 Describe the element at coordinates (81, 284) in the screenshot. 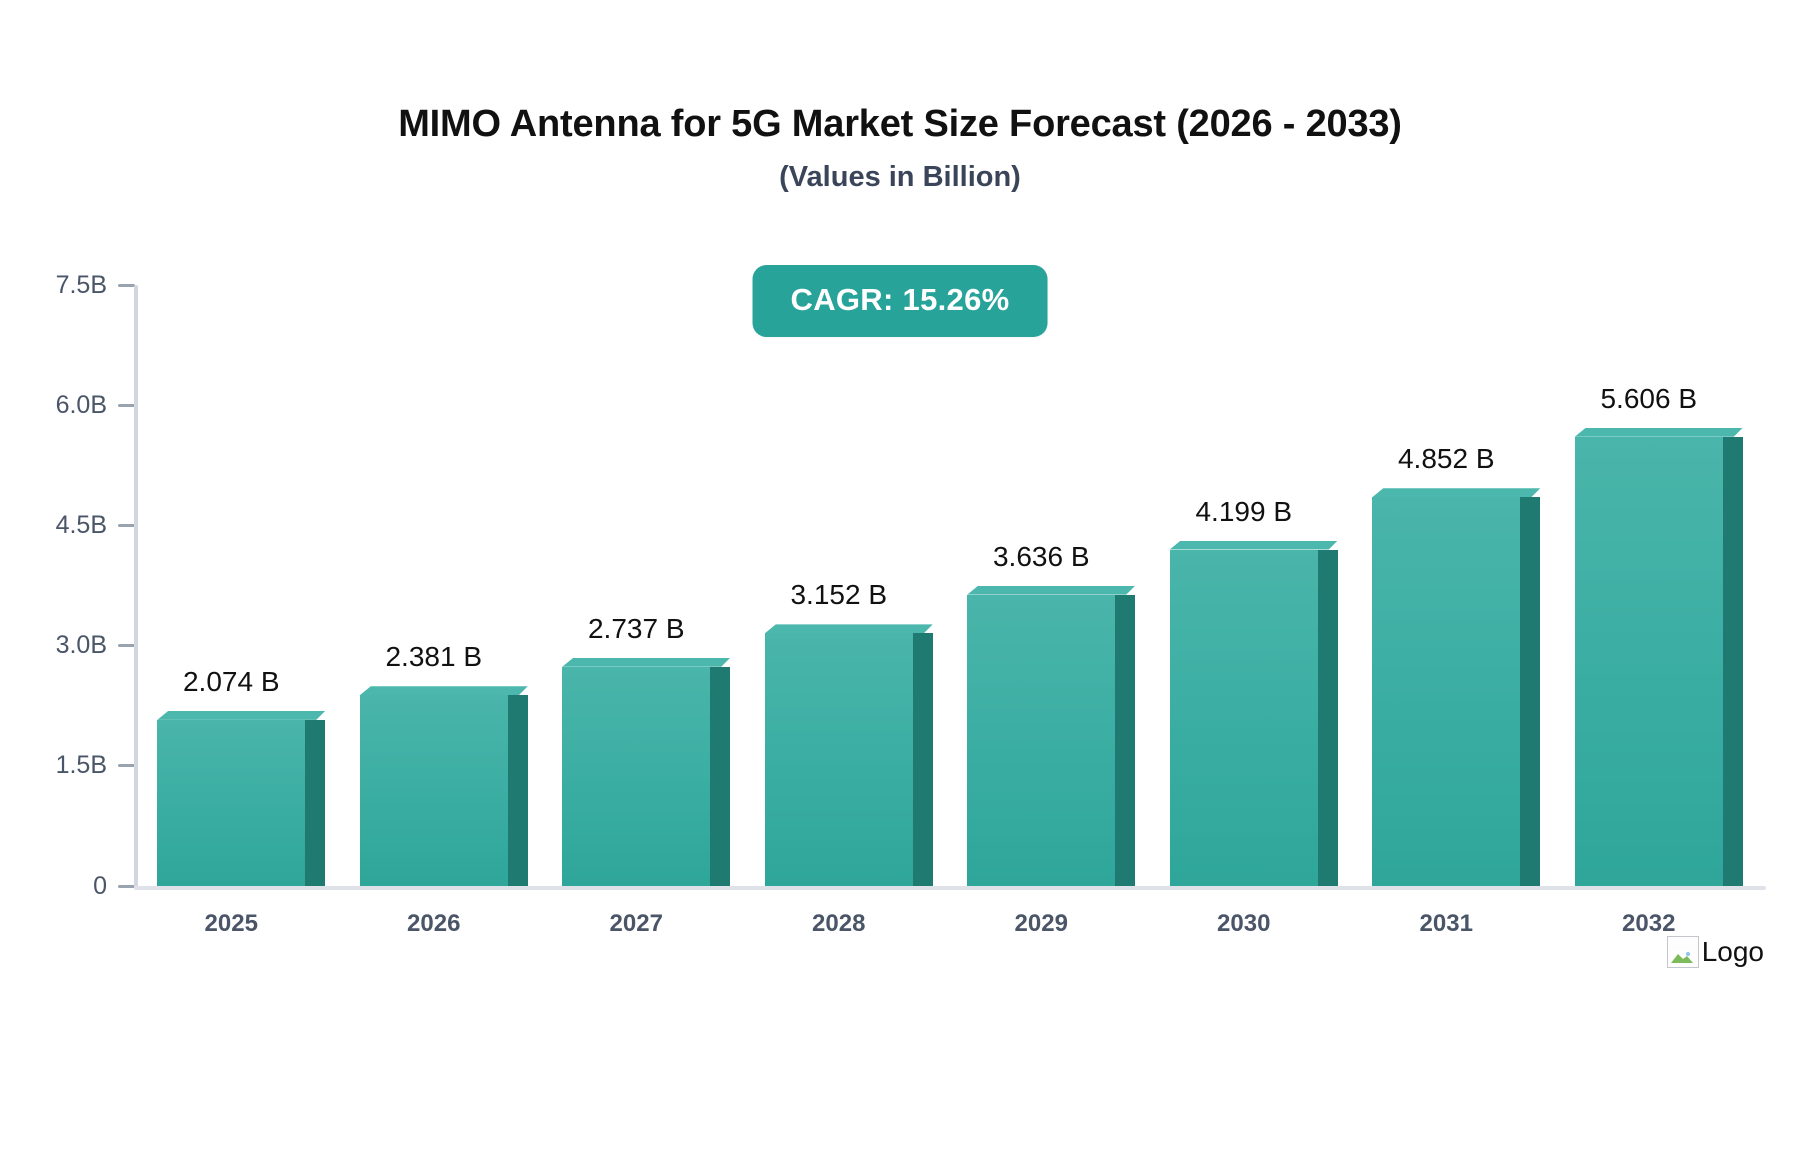

I see `y-axis-tick-label: 7.5B` at that location.